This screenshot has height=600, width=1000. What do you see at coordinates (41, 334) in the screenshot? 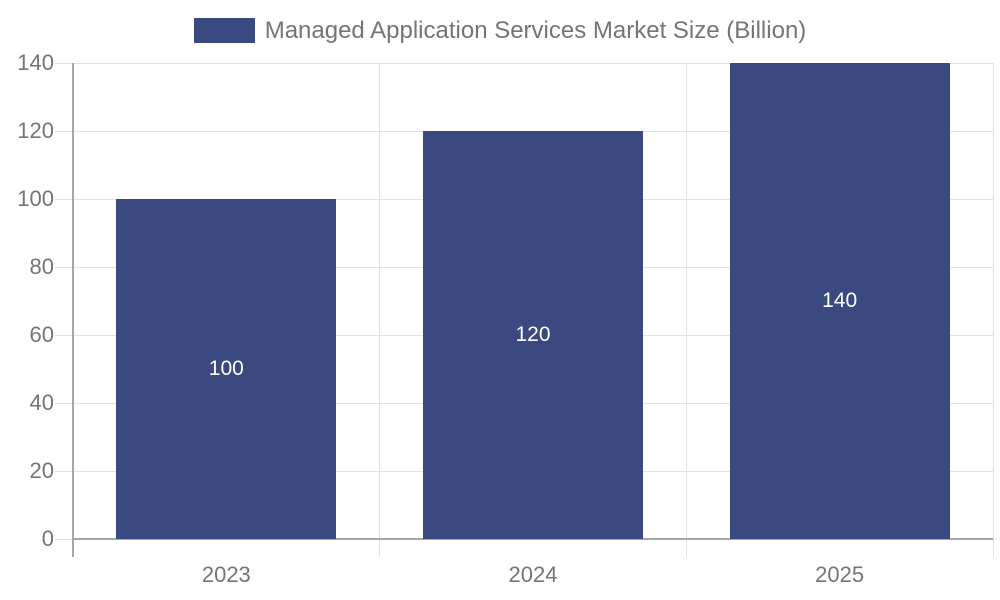
I see `y-tick-label: 60` at bounding box center [41, 334].